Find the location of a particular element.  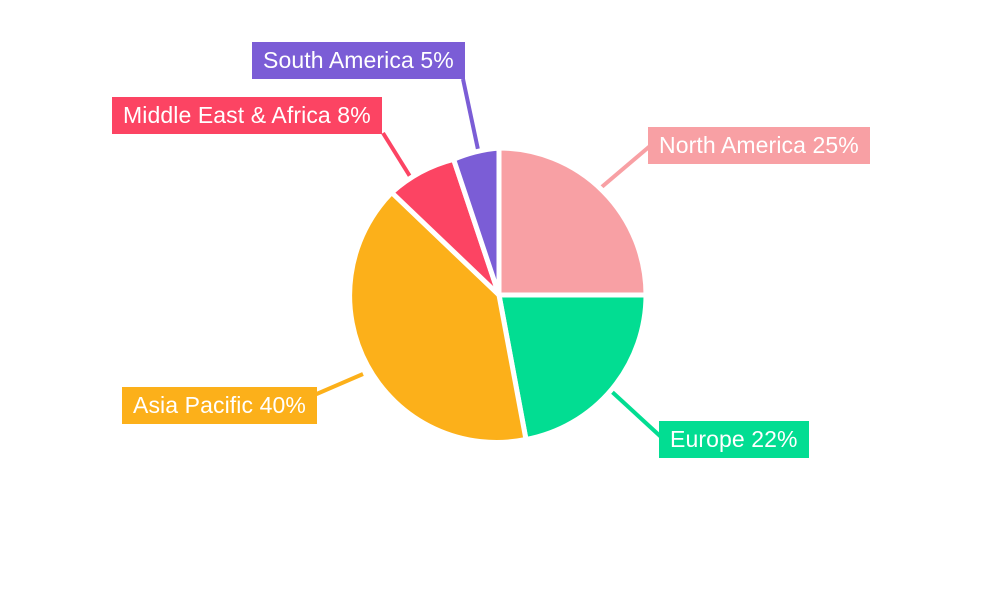

pie-label-middle-east: Middle East & Africa 8% is located at coordinates (247, 115).